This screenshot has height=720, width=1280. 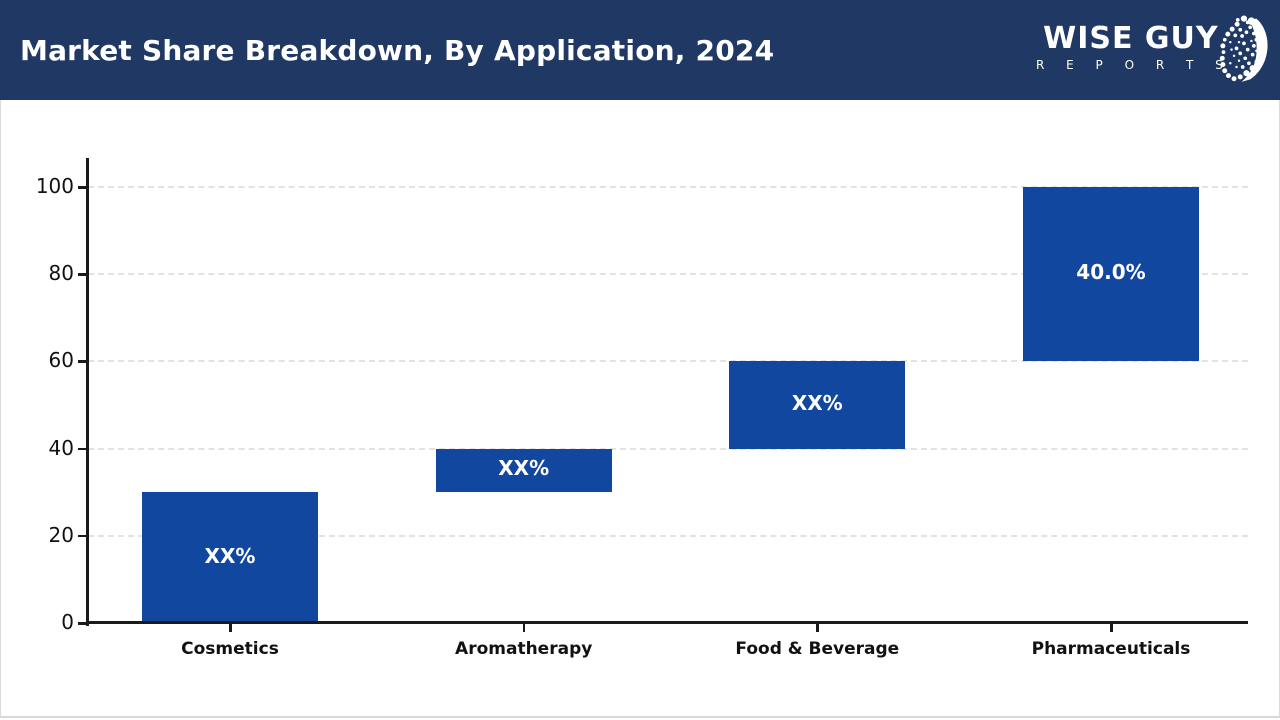 I want to click on bar-aromatherapy, so click(x=523, y=470).